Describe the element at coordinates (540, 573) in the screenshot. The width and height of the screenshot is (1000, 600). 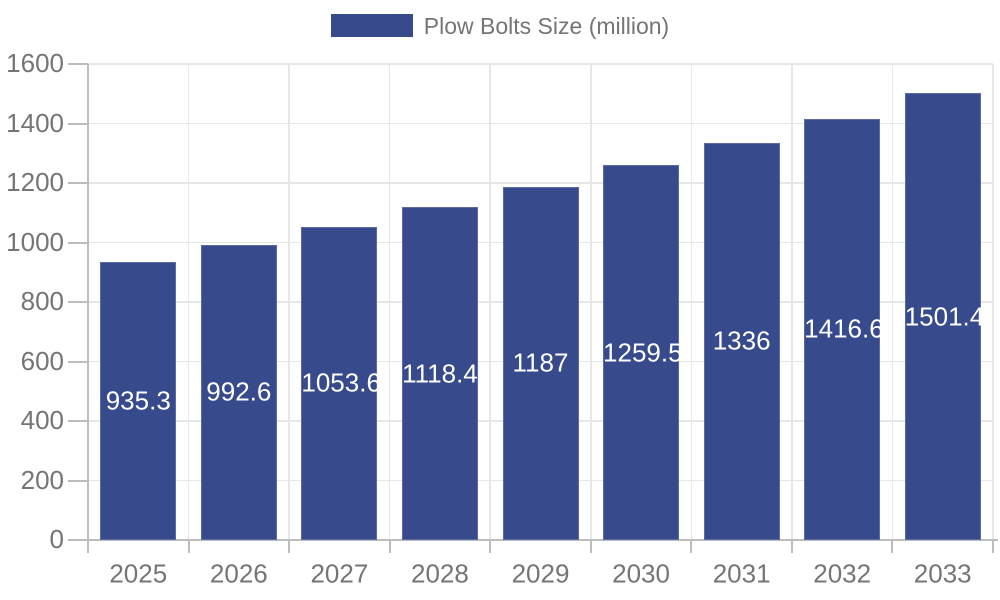
I see `x-axis-tick-label: 2029` at that location.